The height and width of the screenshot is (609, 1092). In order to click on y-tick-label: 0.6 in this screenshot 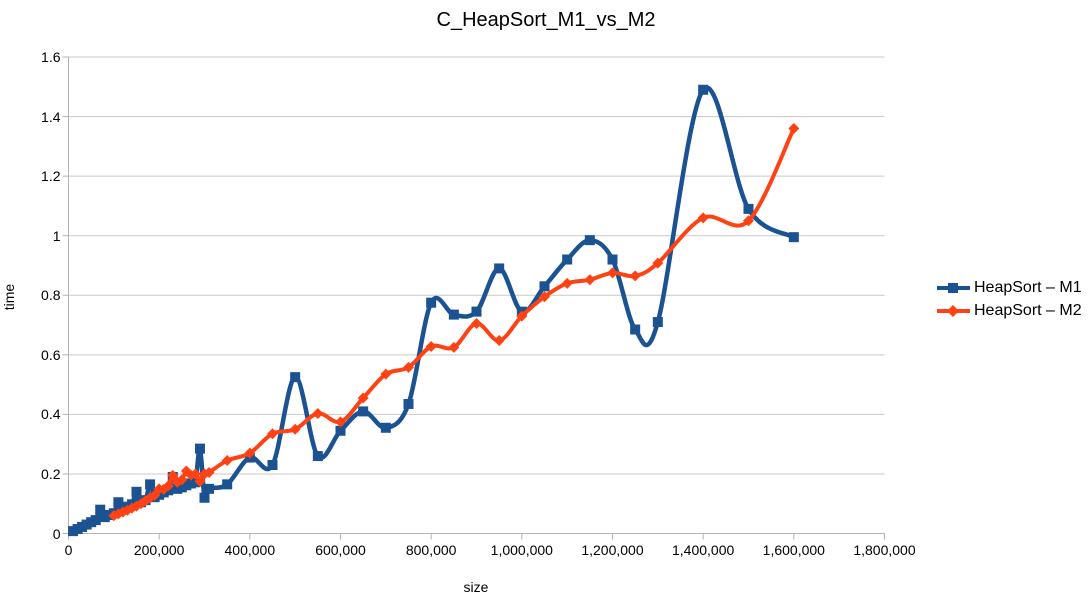, I will do `click(51, 354)`.